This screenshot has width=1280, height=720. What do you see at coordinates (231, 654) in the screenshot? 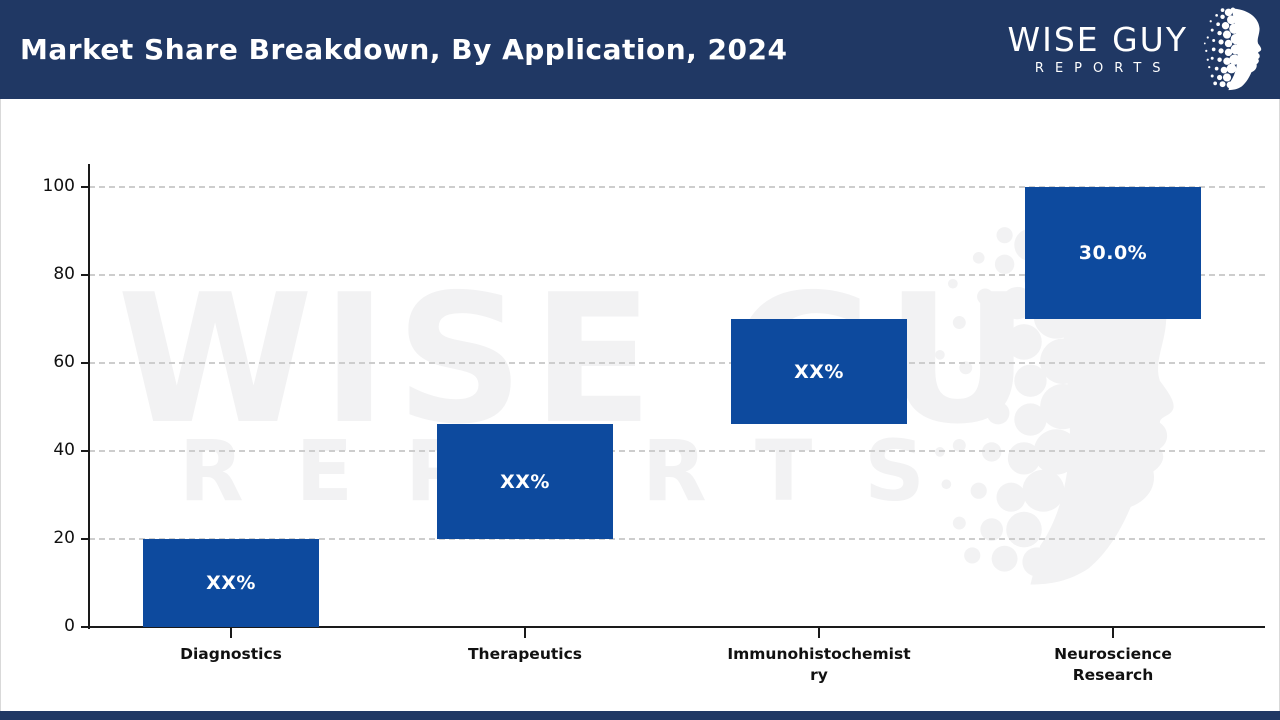
I see `x-category-label: Diagnostics` at bounding box center [231, 654].